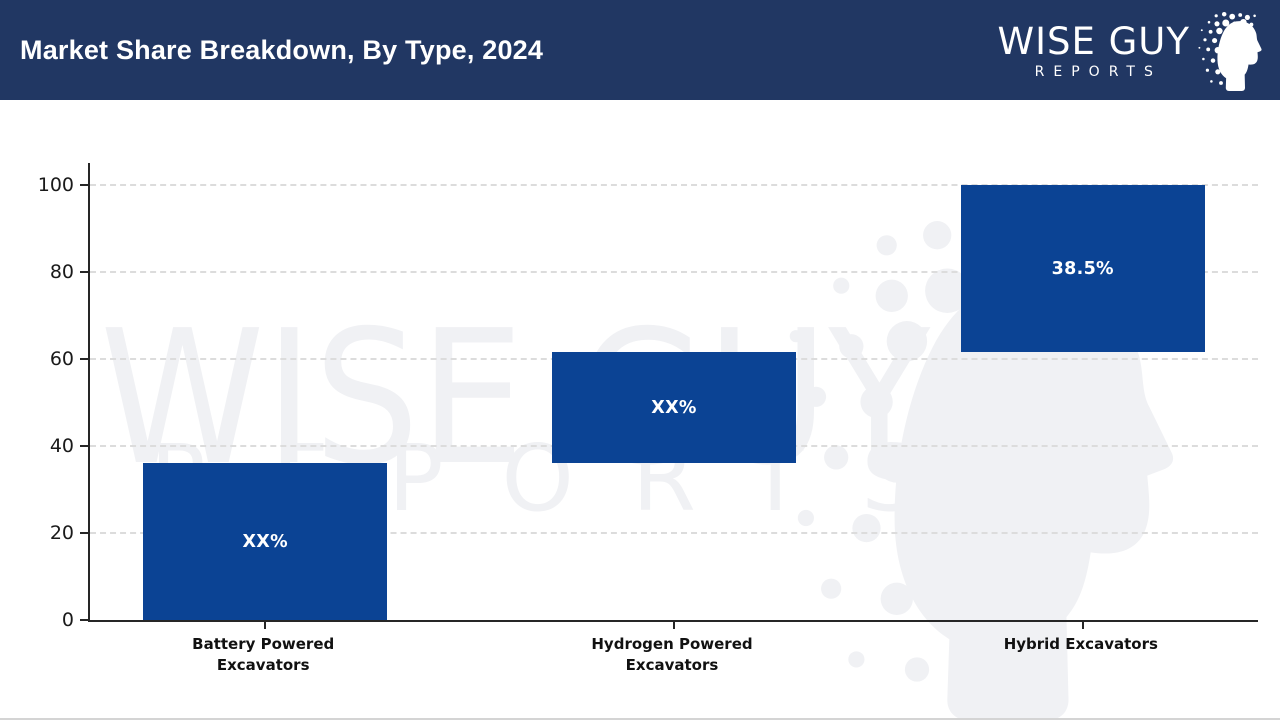 Image resolution: width=1280 pixels, height=720 pixels. Describe the element at coordinates (1082, 625) in the screenshot. I see `x-tickmark-hybrid-excavators` at that location.